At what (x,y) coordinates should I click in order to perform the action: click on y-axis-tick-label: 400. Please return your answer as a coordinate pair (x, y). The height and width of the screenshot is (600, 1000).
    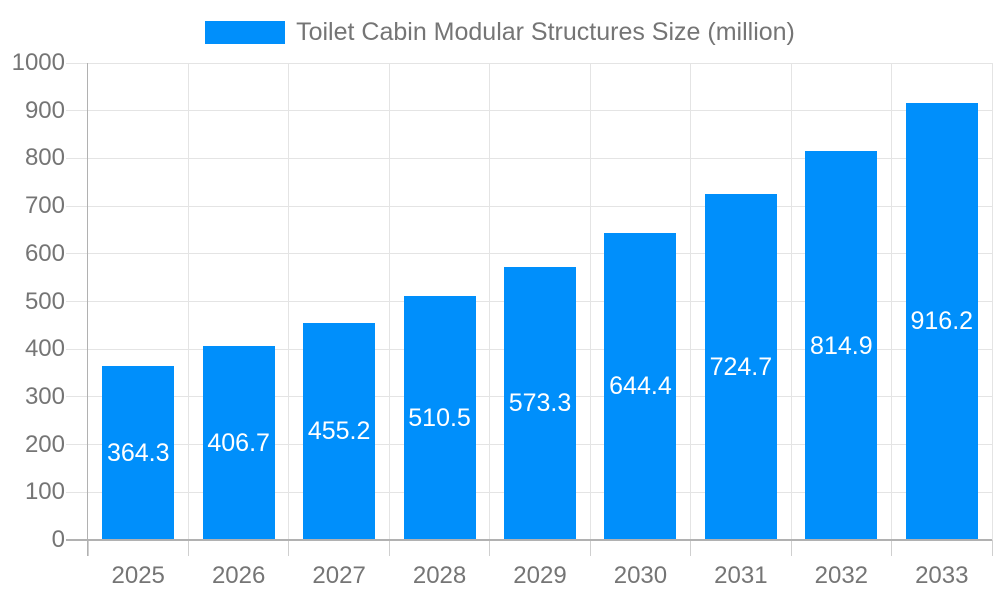
    Looking at the image, I should click on (44, 349).